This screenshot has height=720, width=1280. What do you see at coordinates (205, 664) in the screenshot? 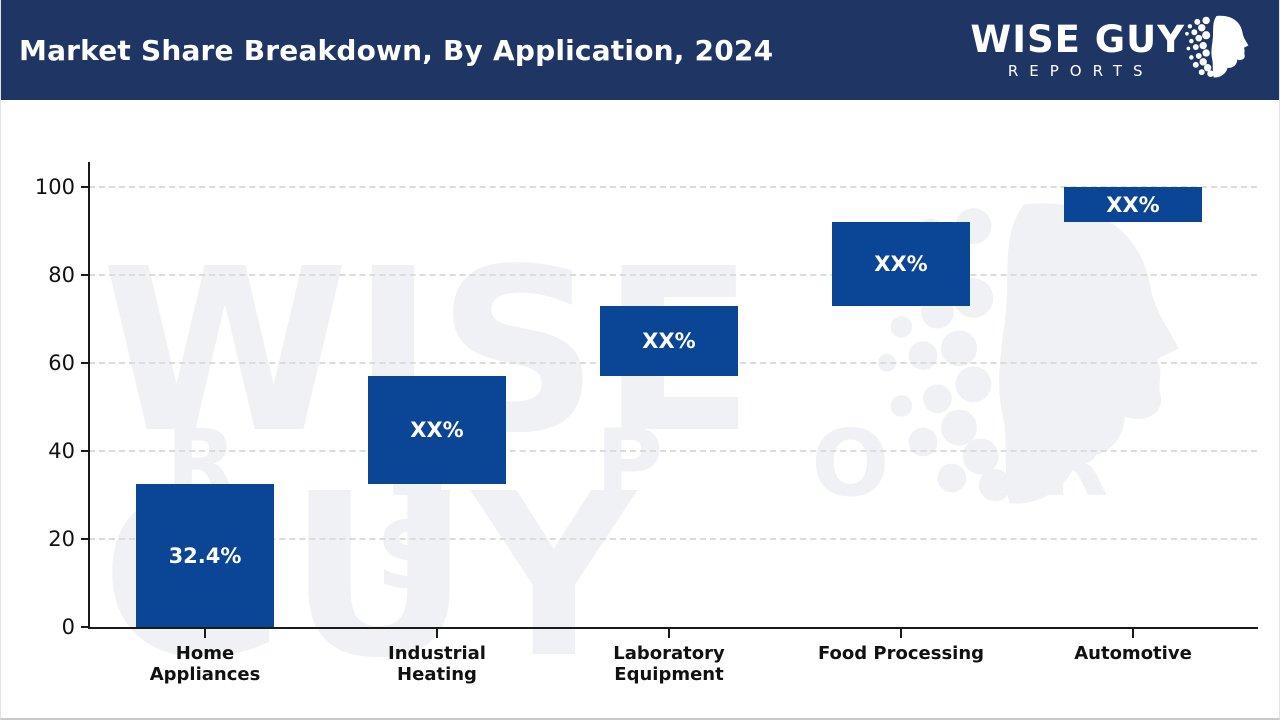
I see `x-axis-label: Home Appliances` at bounding box center [205, 664].